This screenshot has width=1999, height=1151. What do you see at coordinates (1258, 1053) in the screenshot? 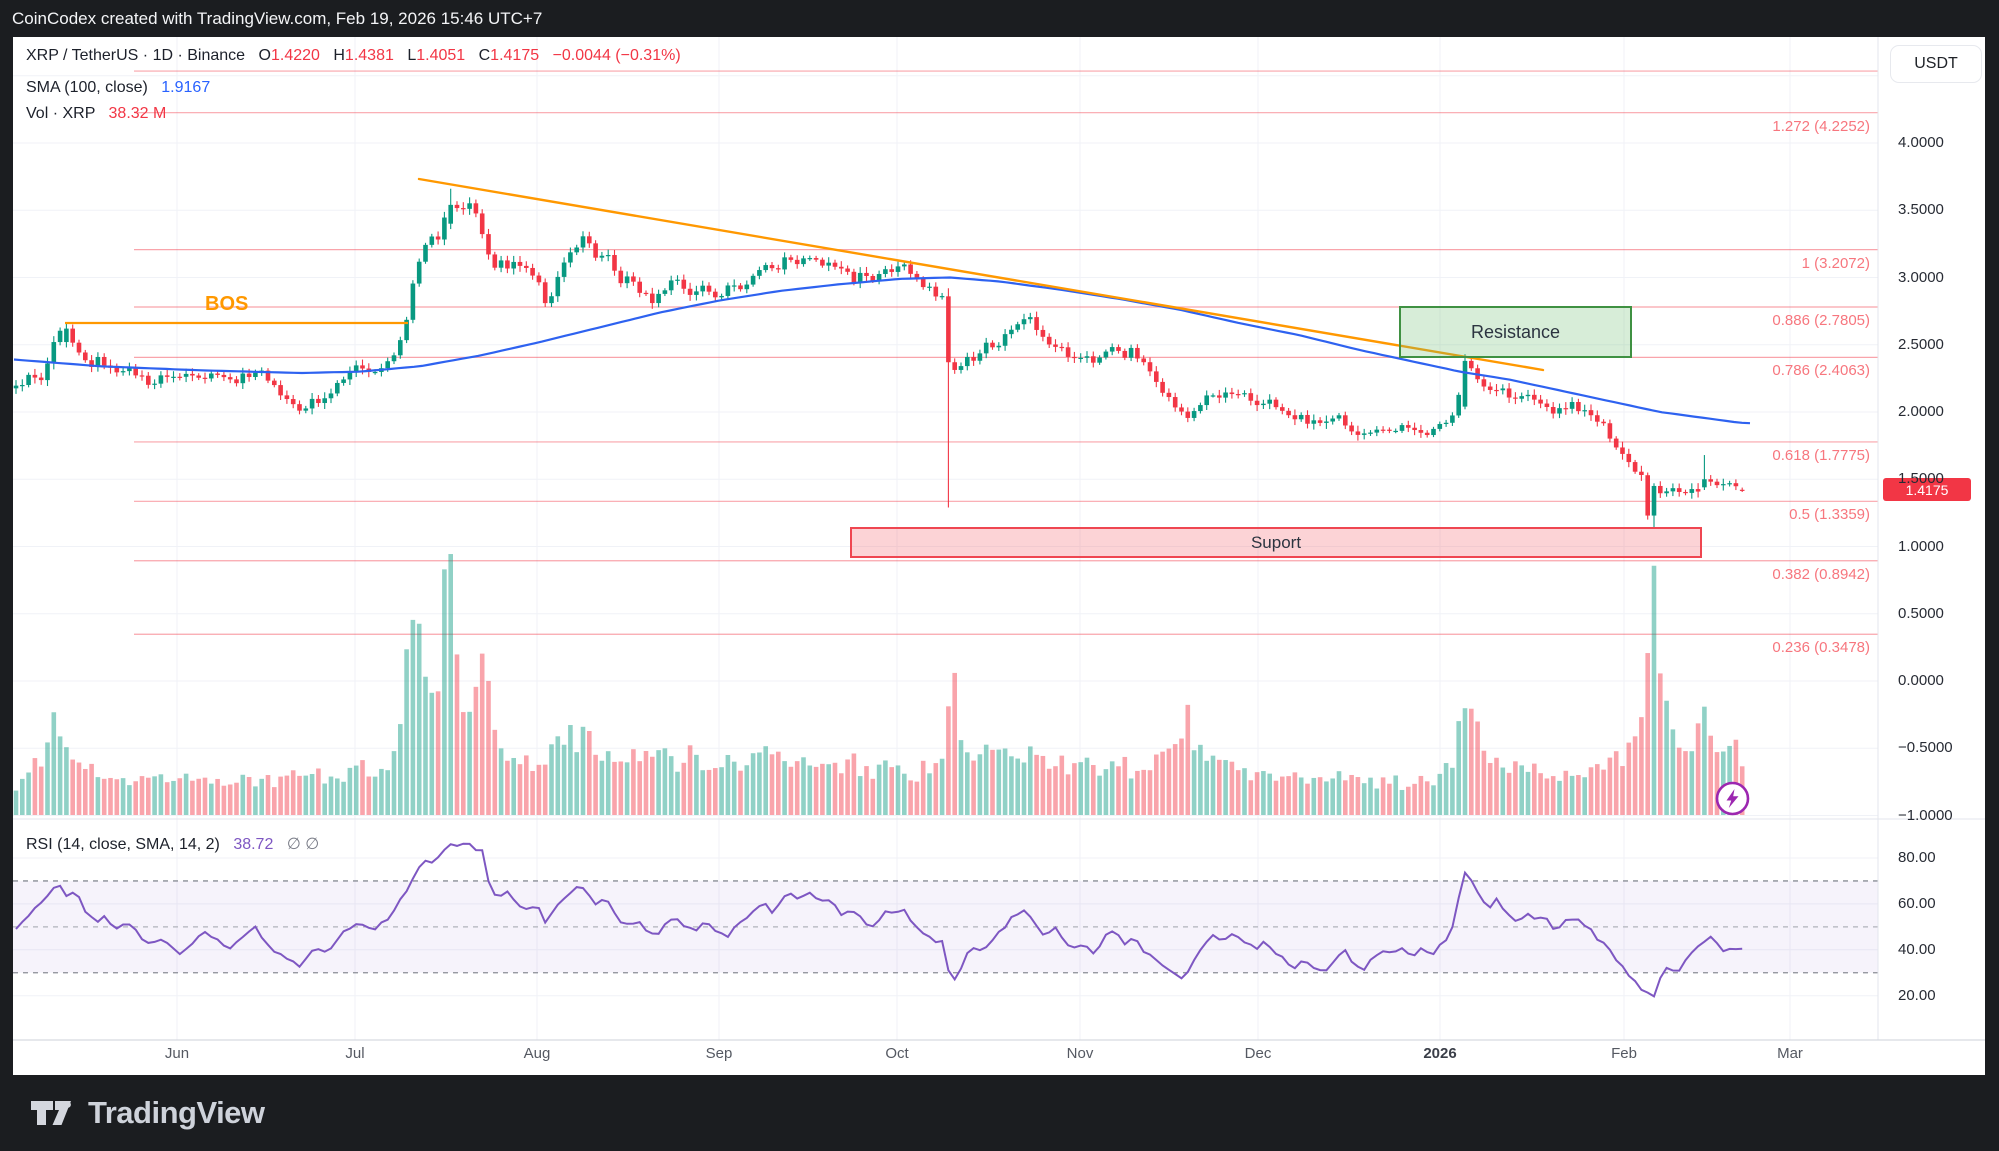
I see `time-tick-label: Dec` at bounding box center [1258, 1053].